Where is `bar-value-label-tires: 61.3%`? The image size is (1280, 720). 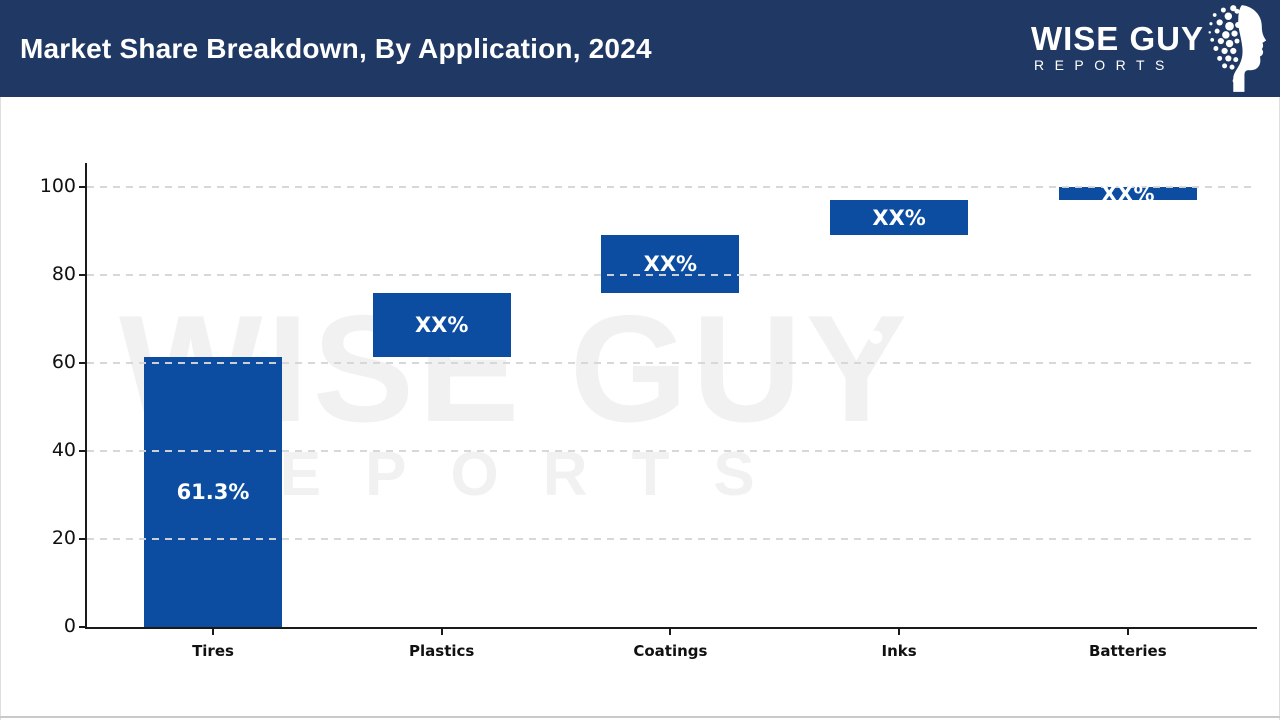 bar-value-label-tires: 61.3% is located at coordinates (213, 492).